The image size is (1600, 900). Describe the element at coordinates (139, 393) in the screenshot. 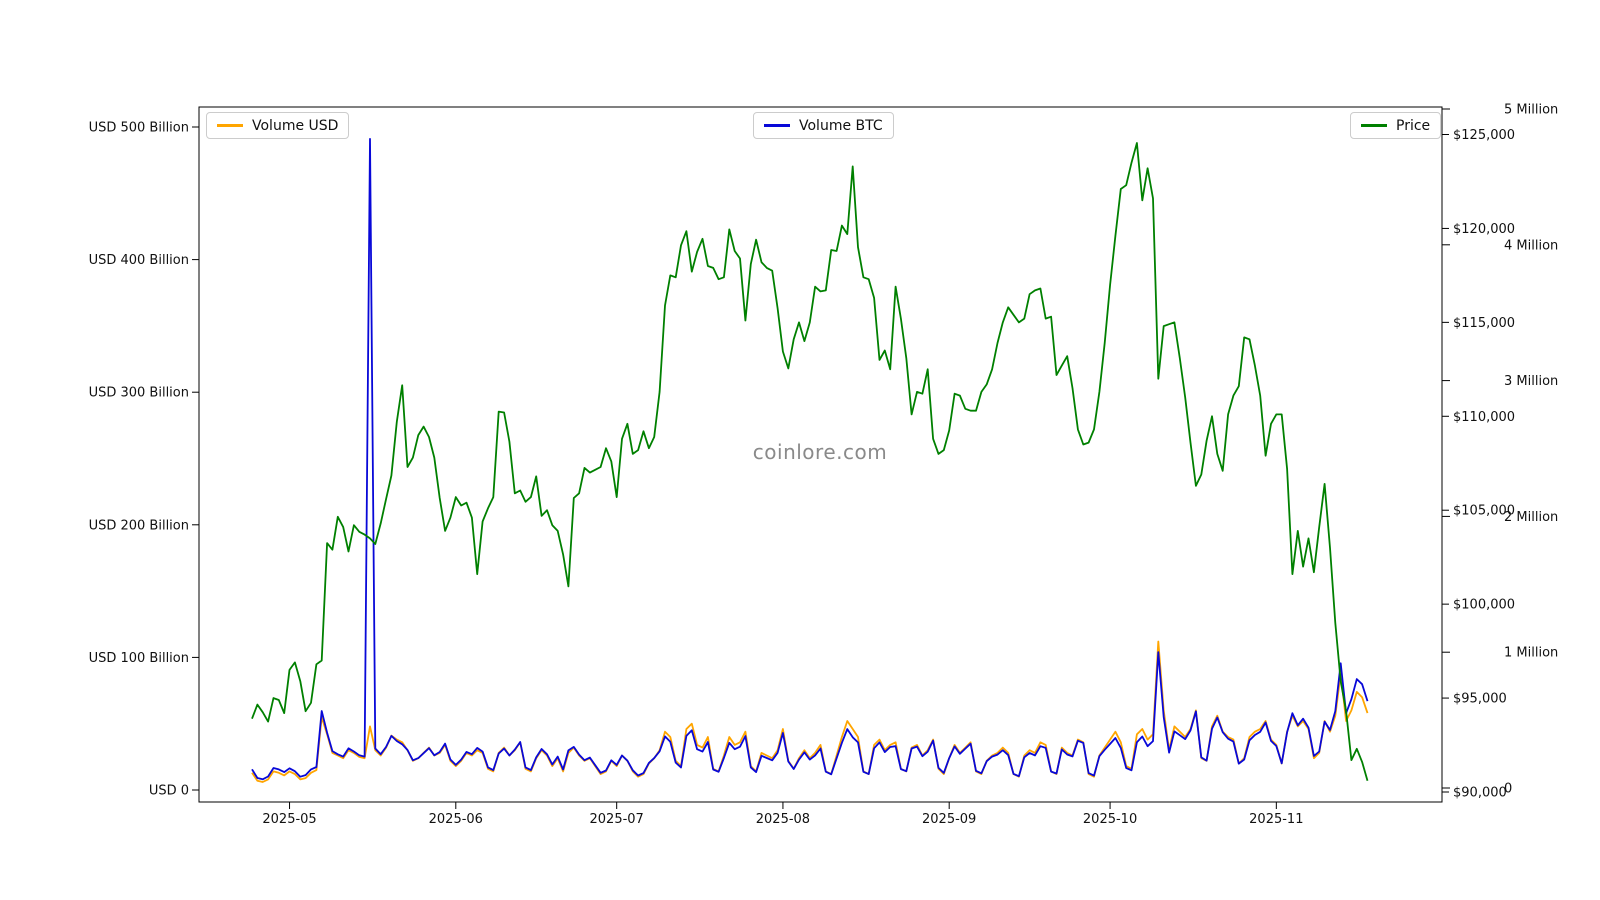

I see `y-axis-left-tick-label: USD 300 Billion` at that location.